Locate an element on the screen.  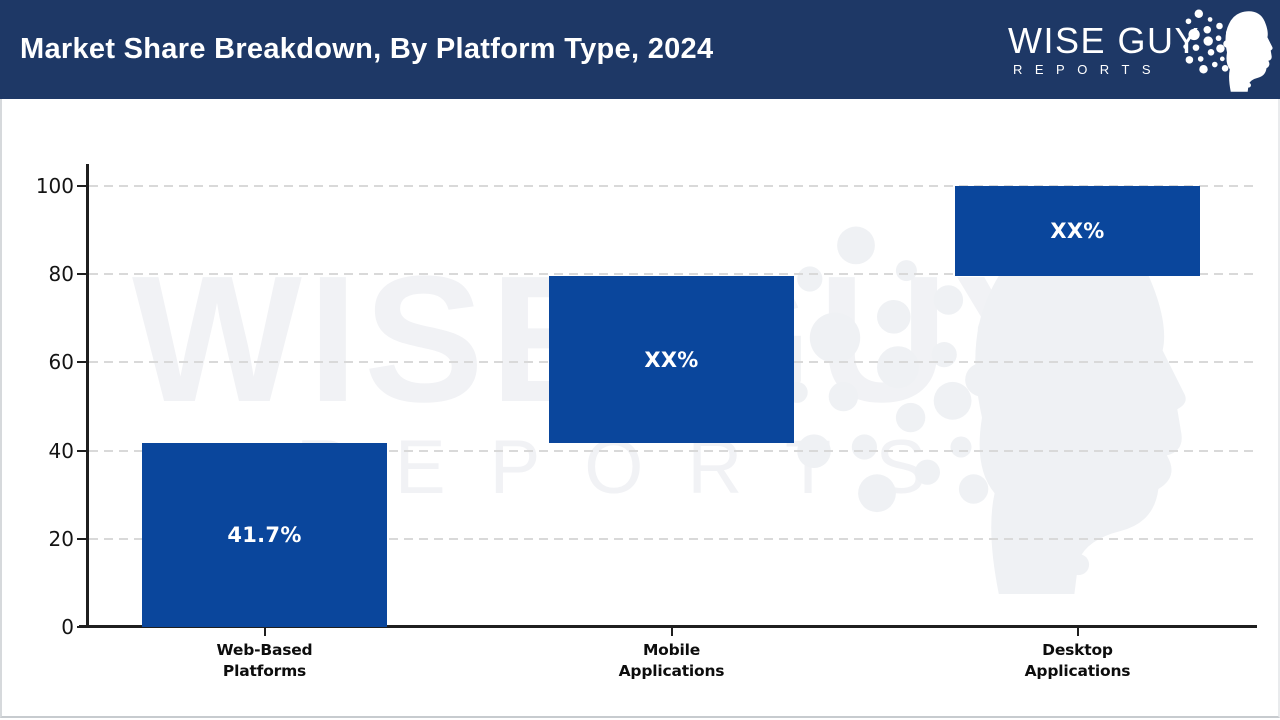
x-category-label-web-based-platforms: Web-Based Platforms is located at coordinates (265, 661).